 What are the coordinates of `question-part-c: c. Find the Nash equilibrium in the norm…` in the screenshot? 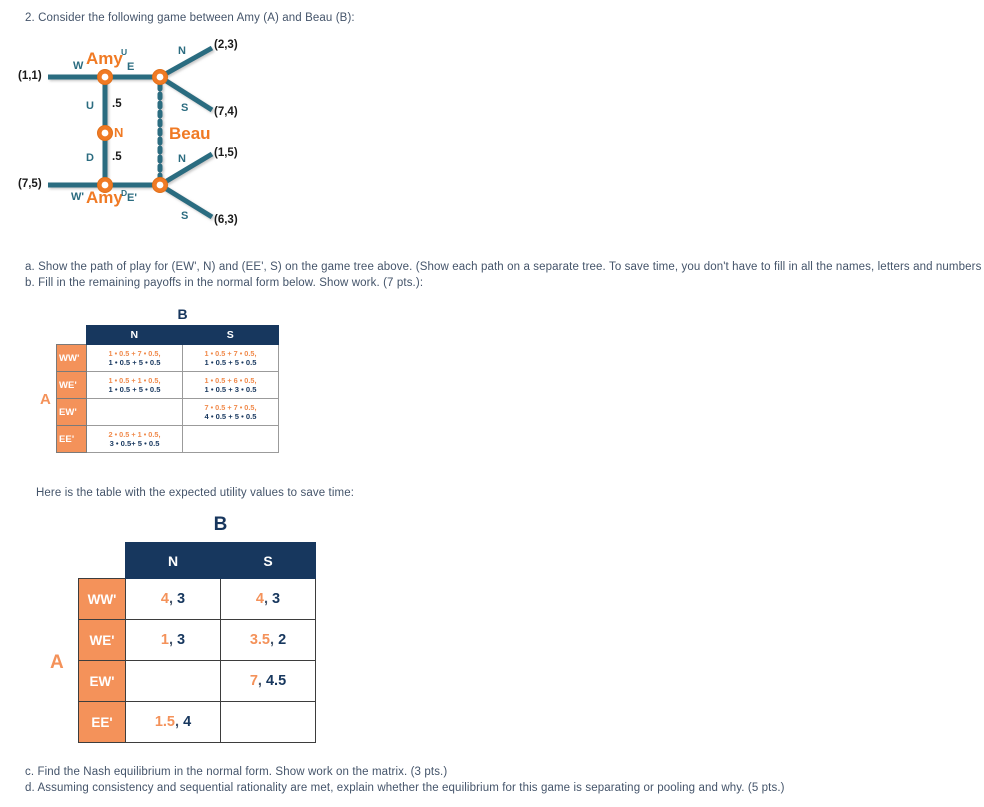 It's located at (236, 772).